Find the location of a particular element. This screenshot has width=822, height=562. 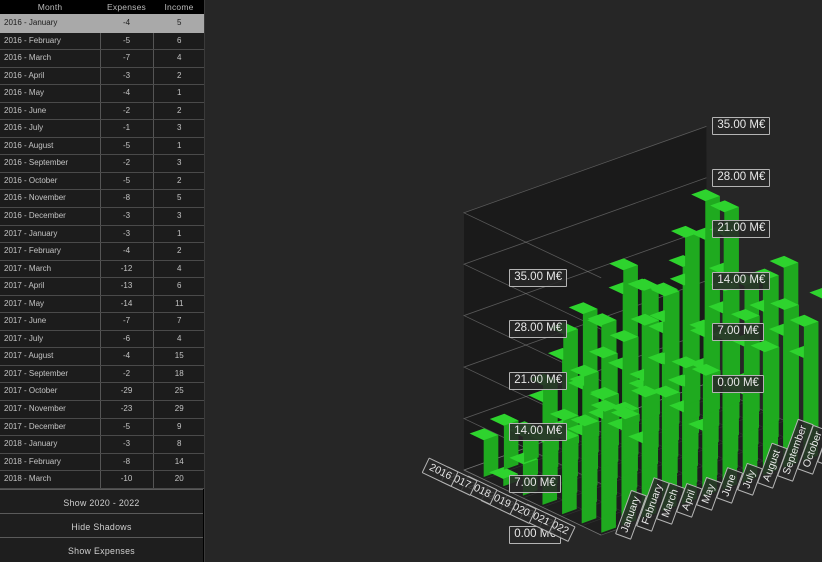

cell-month: 2018 - March is located at coordinates (50, 479).